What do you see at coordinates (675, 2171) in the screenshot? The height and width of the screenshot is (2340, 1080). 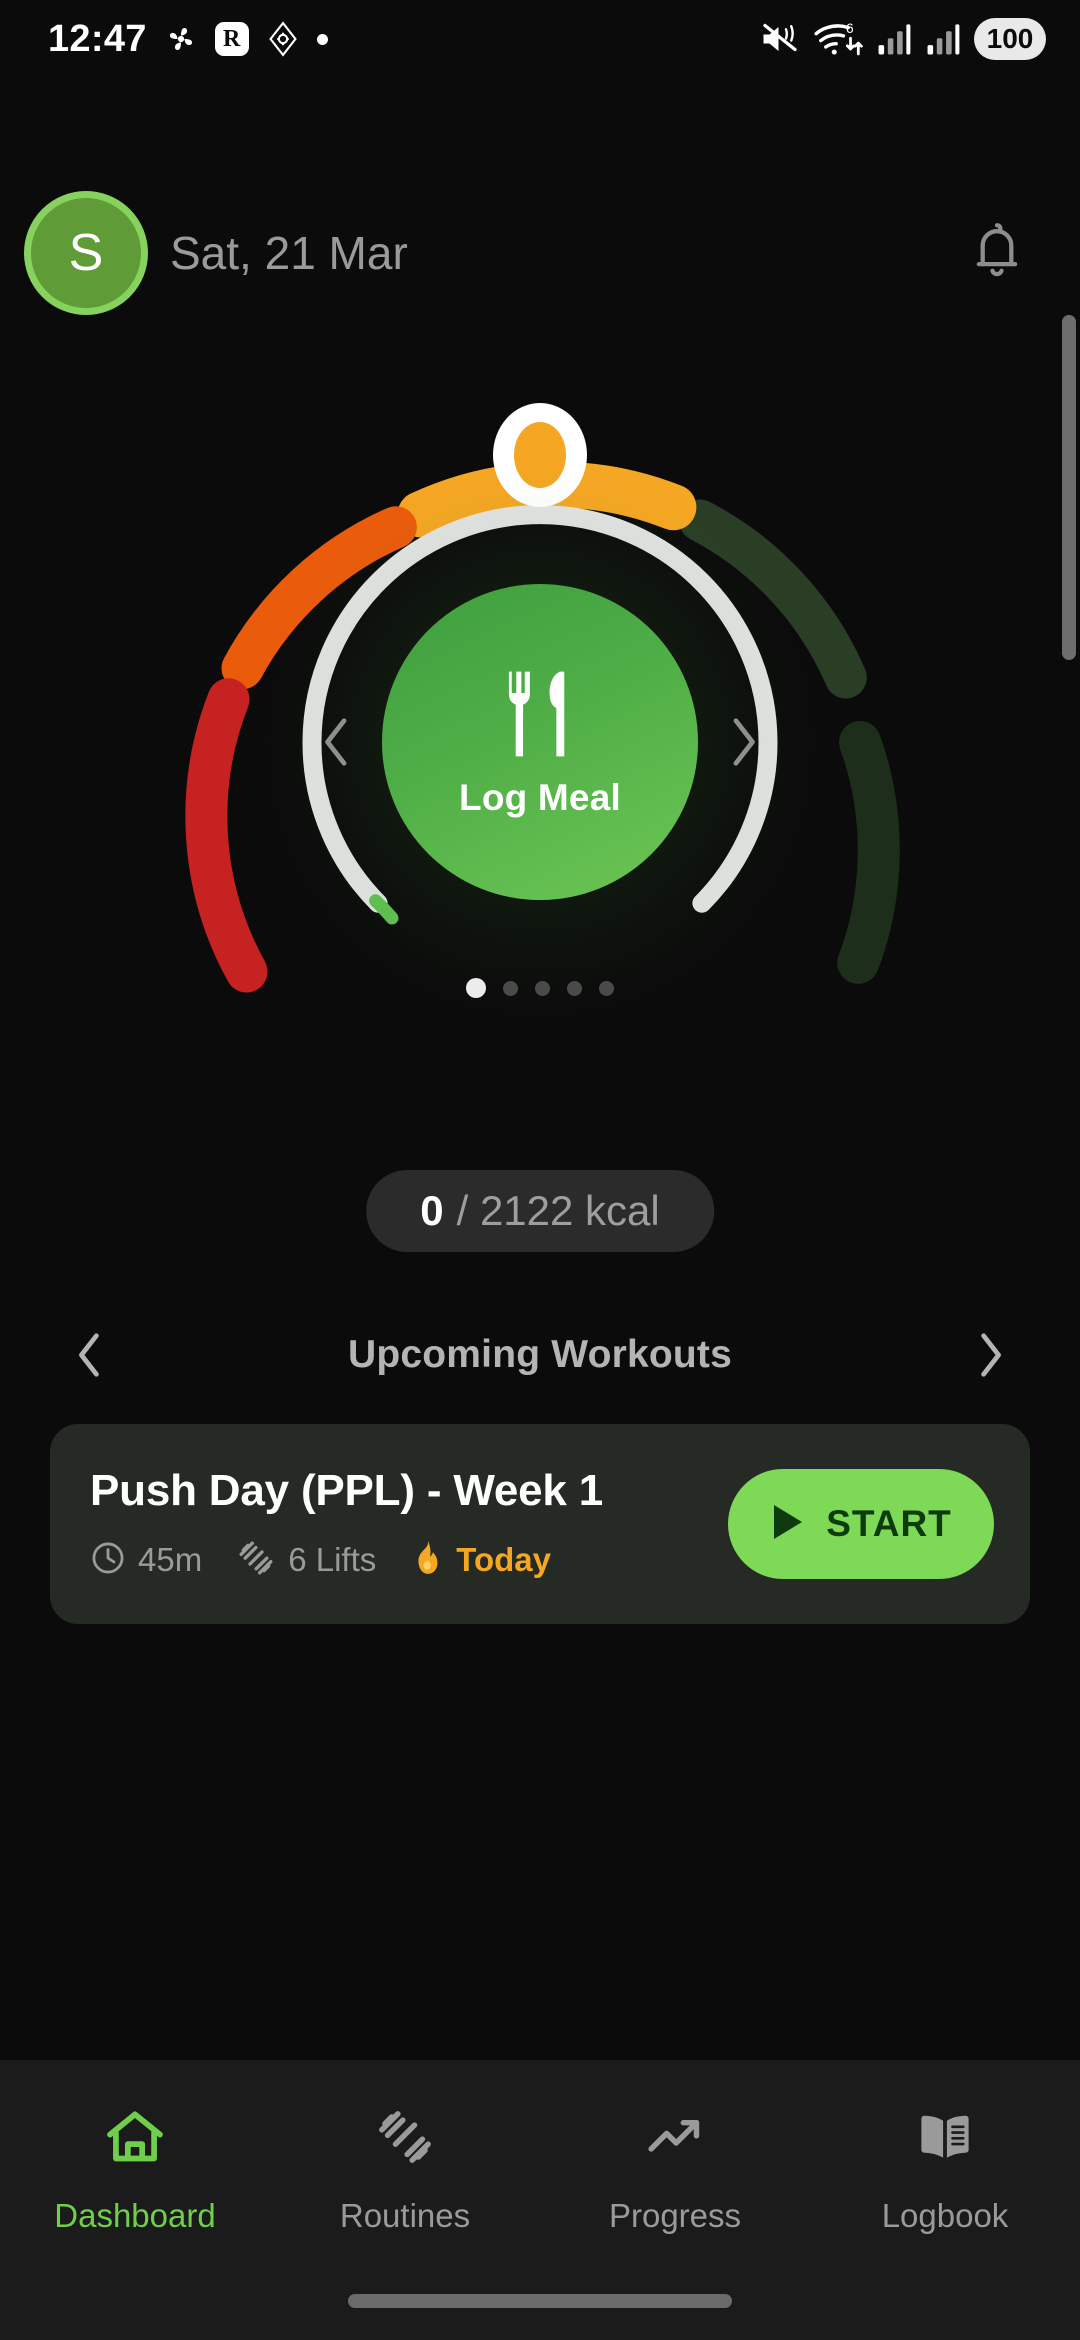 I see `nav-item-progress: Progress` at bounding box center [675, 2171].